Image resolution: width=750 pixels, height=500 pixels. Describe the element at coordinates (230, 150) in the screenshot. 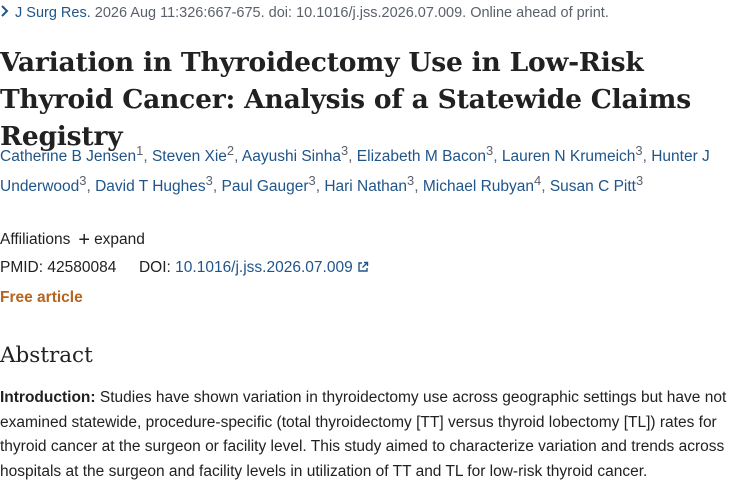

I see `author-affiliation-number: 2` at that location.